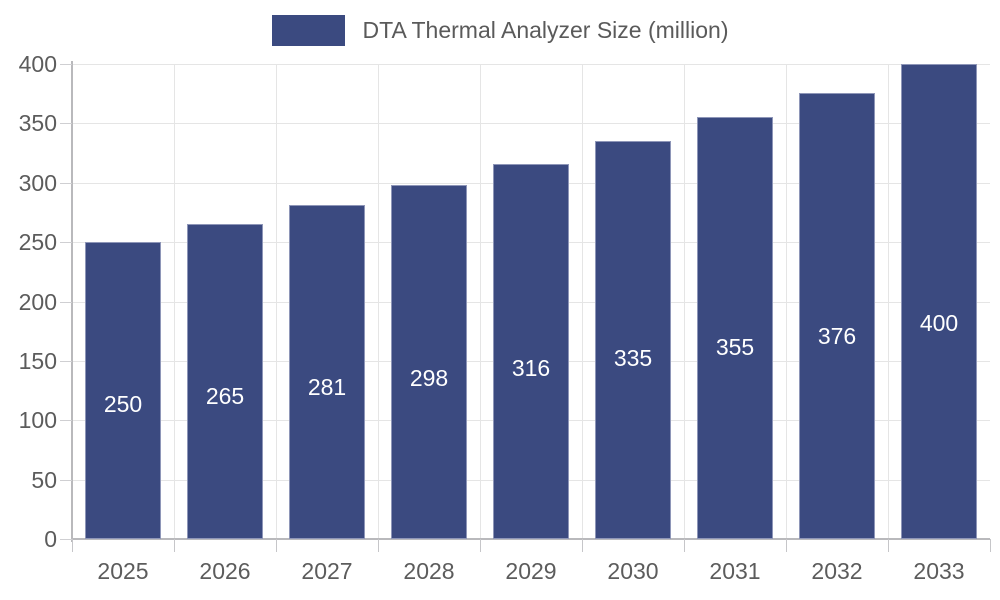 This screenshot has height=600, width=1000. Describe the element at coordinates (837, 571) in the screenshot. I see `x-axis-tick-label: 2032` at that location.